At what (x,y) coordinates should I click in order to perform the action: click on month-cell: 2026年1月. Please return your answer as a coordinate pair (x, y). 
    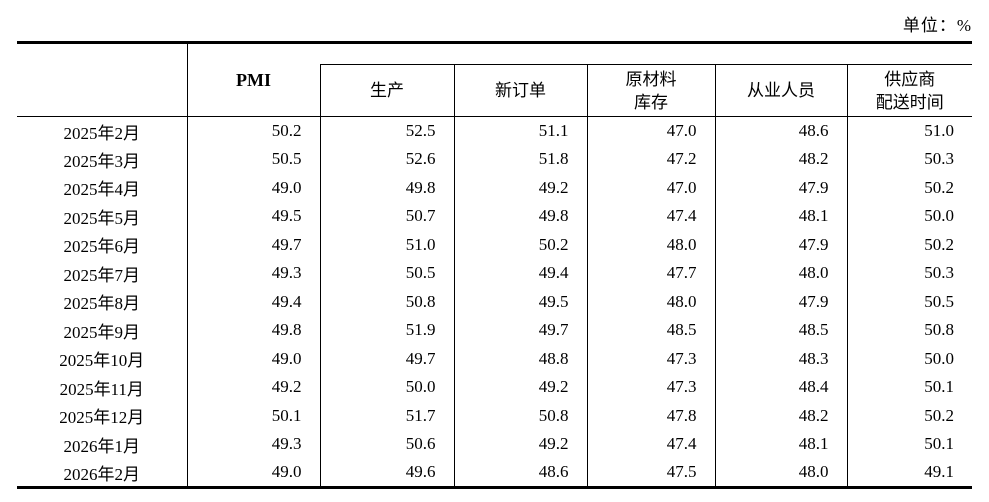
    Looking at the image, I should click on (102, 444).